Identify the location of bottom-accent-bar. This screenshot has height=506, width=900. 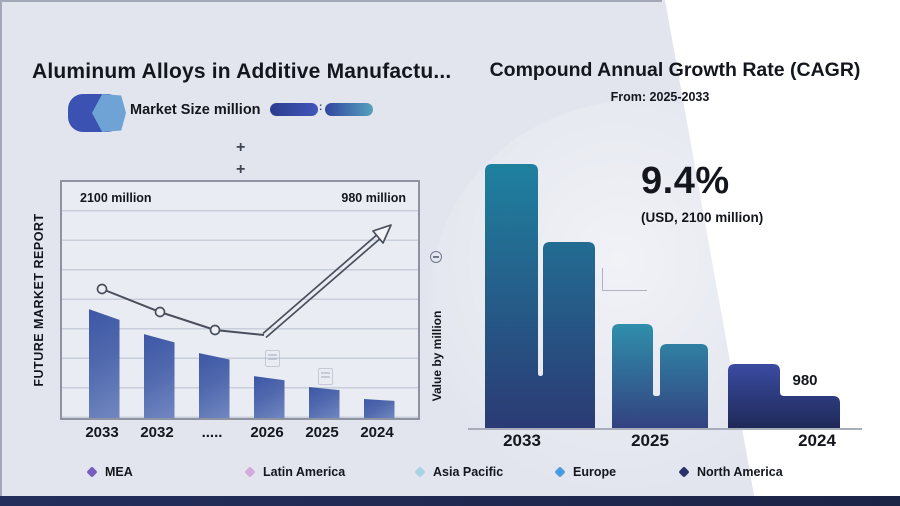
(450, 501).